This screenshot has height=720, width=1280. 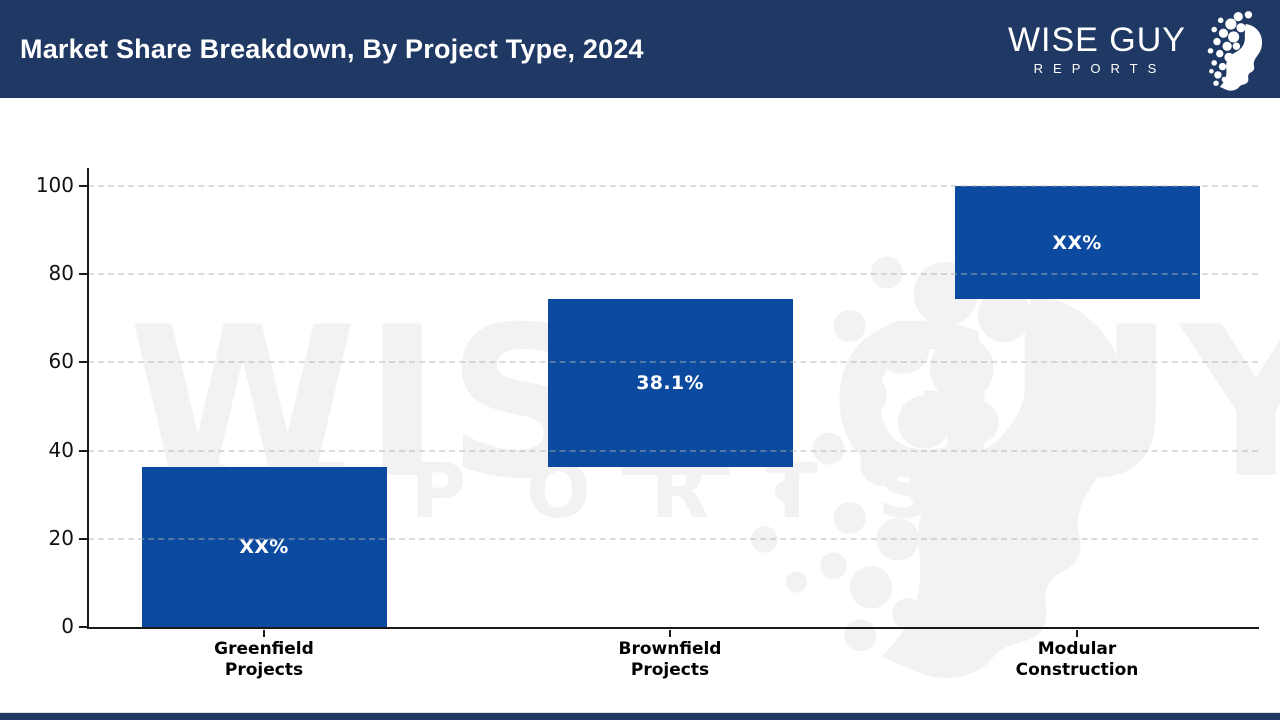 I want to click on x-category-label: Brownfield Projects, so click(x=670, y=660).